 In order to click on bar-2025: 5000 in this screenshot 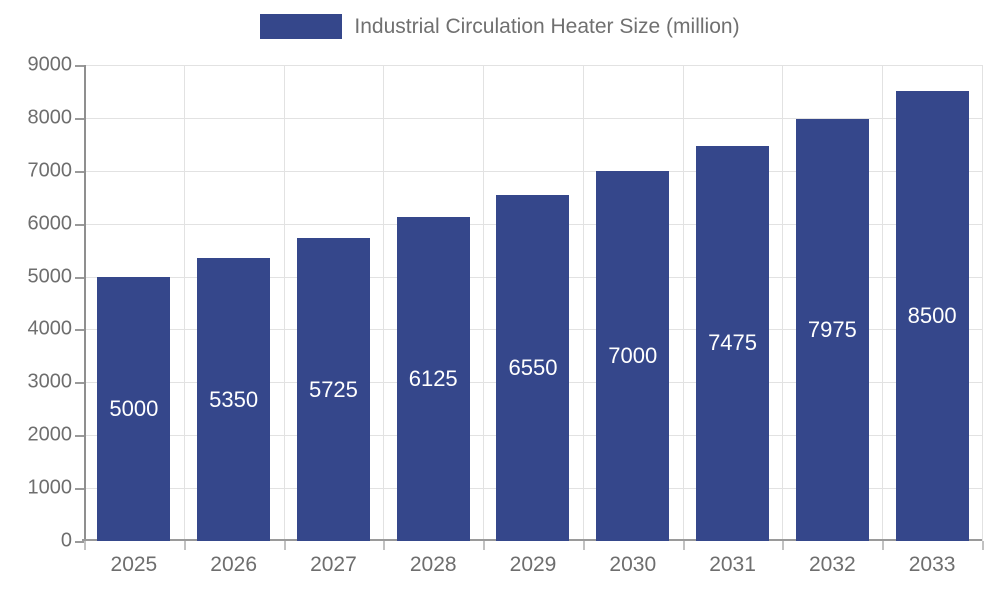, I will do `click(134, 408)`.